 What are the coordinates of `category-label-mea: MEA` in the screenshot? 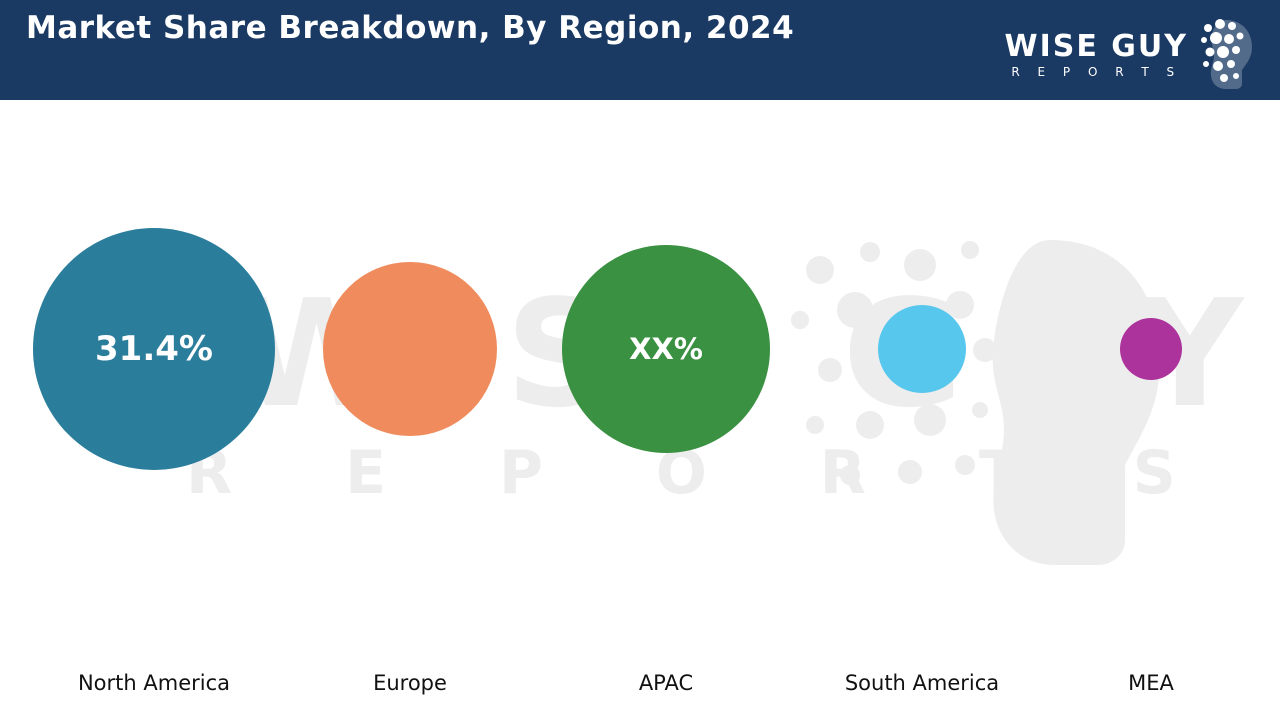 It's located at (1151, 683).